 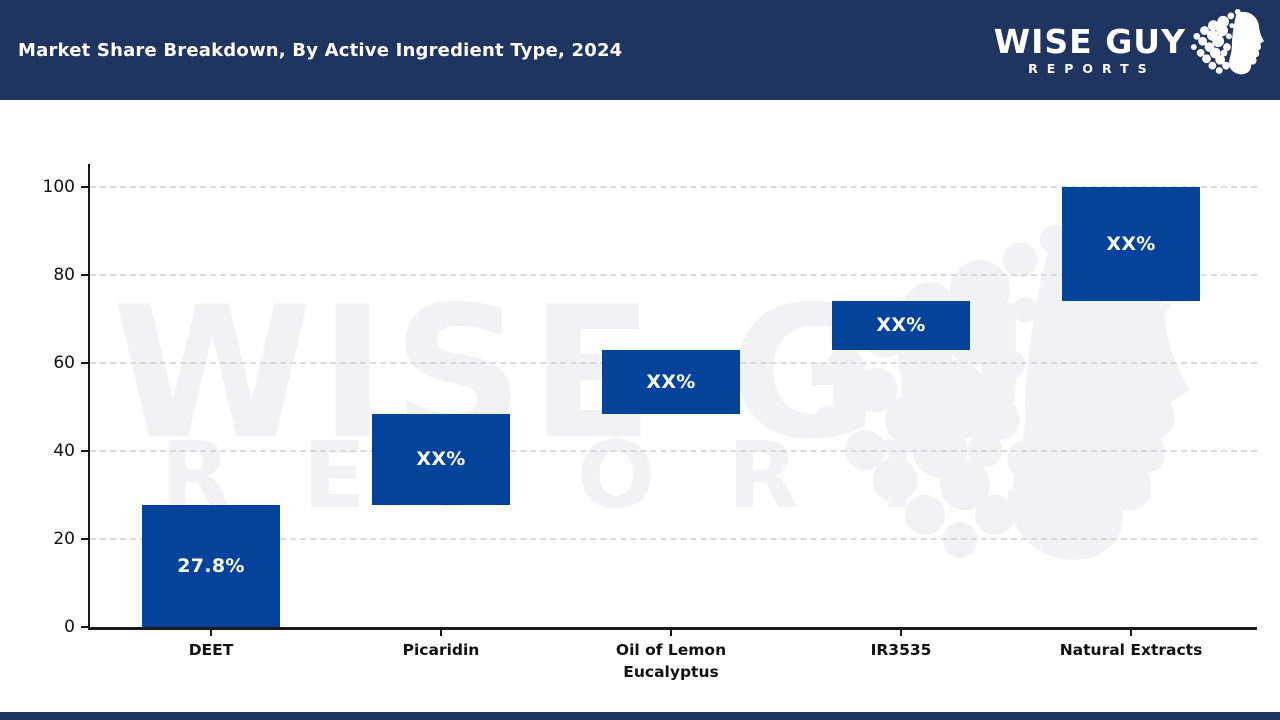 I want to click on y-axis-tick-label: 0, so click(x=69, y=627).